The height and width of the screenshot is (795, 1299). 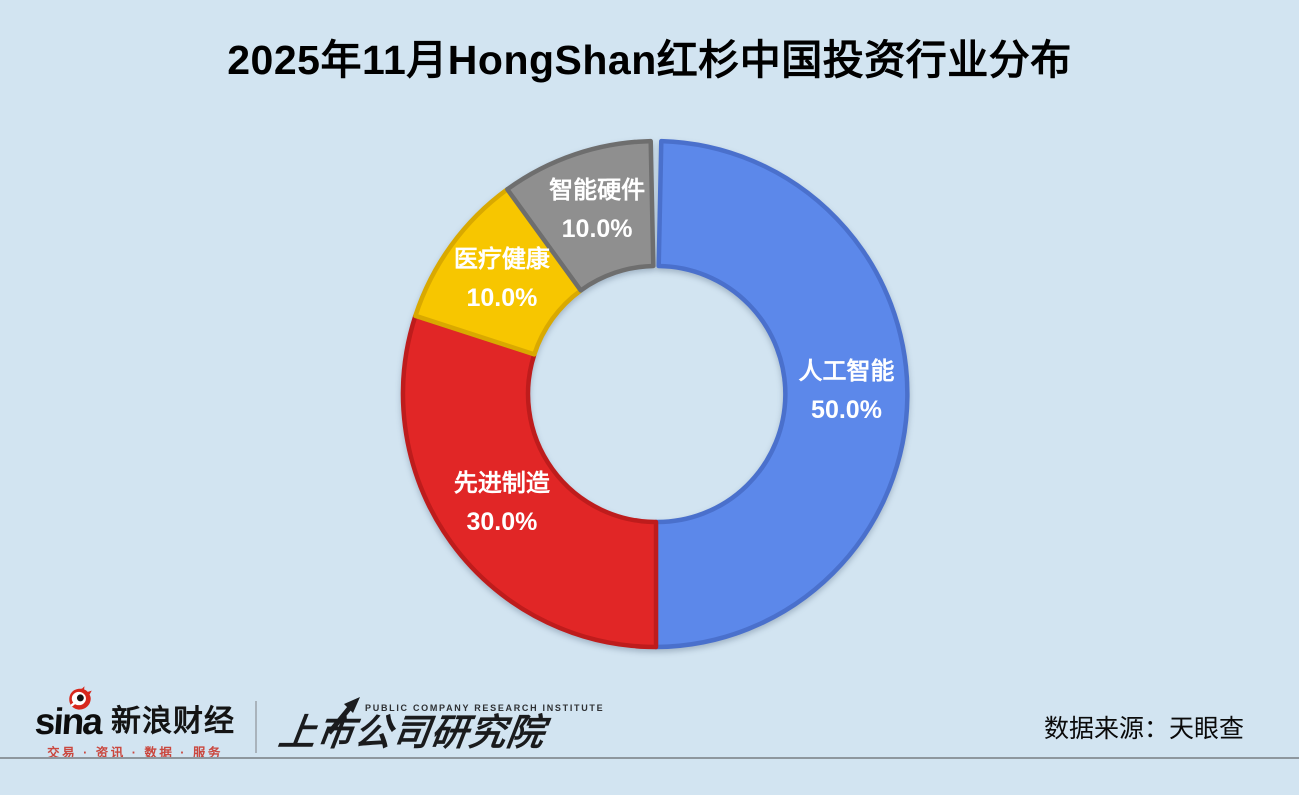 What do you see at coordinates (501, 298) in the screenshot?
I see `slice-label-value-2: 10.0%` at bounding box center [501, 298].